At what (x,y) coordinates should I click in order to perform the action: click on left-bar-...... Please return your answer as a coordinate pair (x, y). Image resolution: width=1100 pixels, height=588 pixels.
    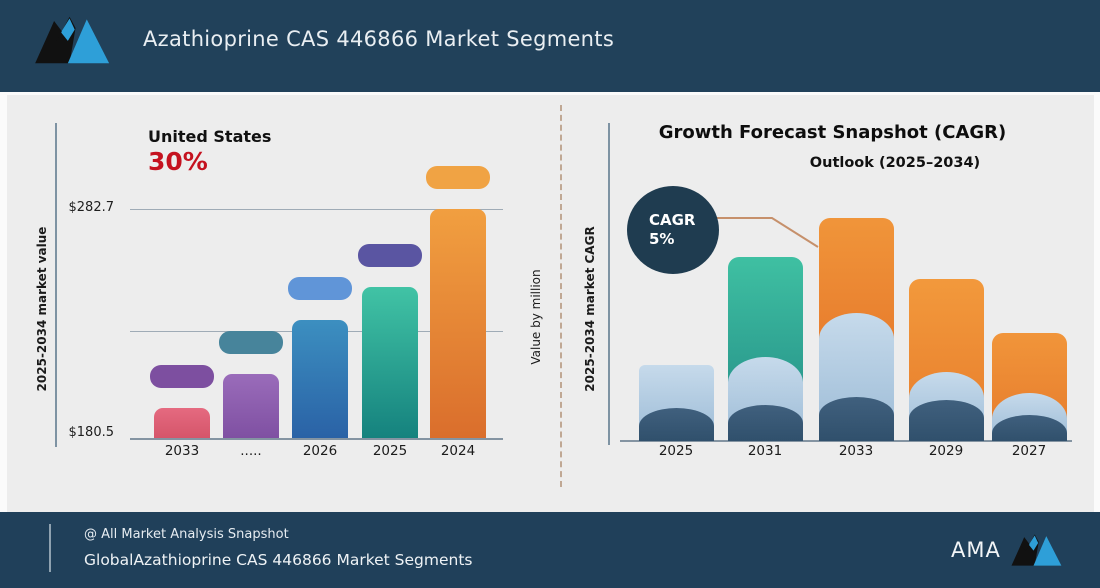
    Looking at the image, I should click on (251, 406).